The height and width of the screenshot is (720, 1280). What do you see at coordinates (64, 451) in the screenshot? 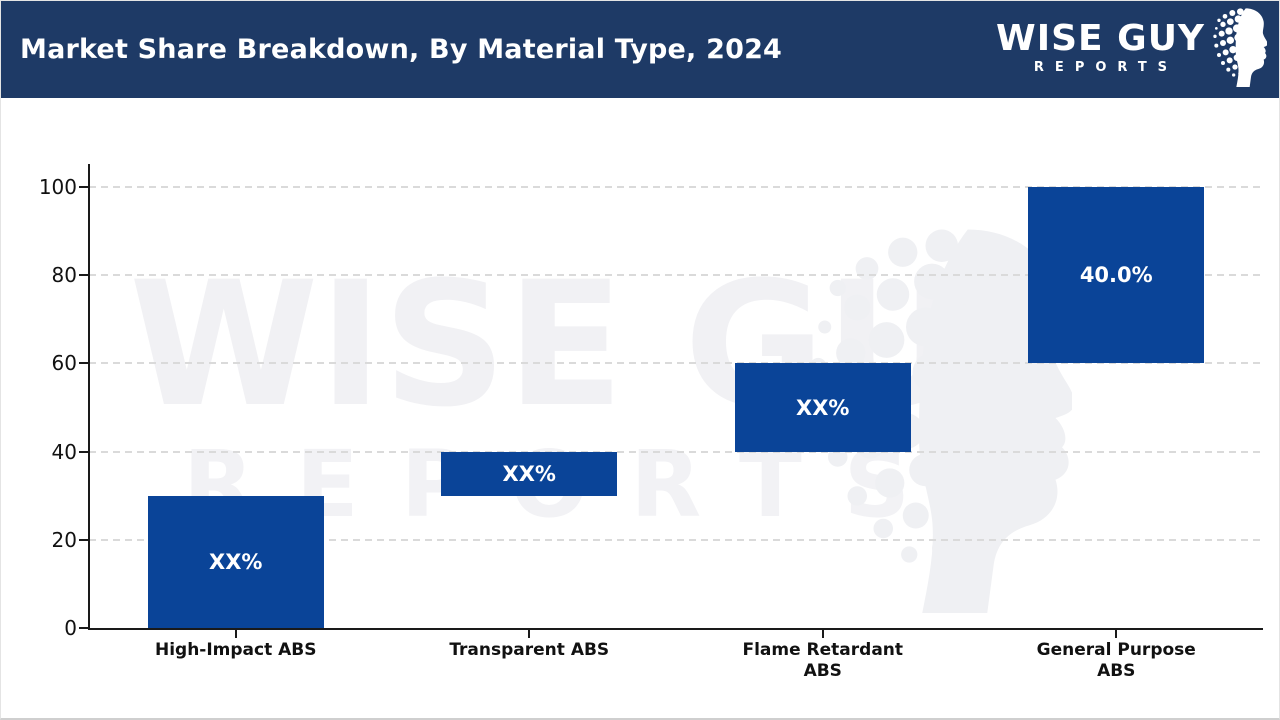
I see `y-tick-label: 40` at bounding box center [64, 451].